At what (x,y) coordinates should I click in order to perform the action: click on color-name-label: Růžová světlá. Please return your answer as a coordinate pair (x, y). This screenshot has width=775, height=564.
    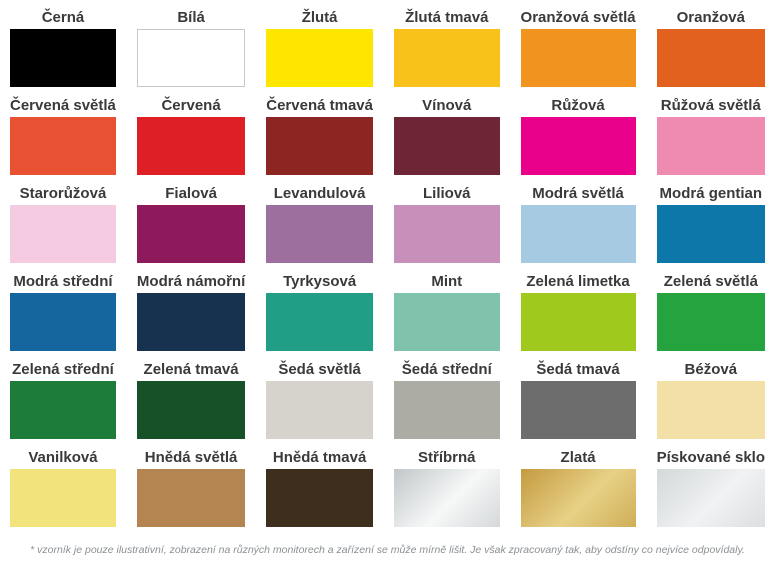
    Looking at the image, I should click on (710, 105).